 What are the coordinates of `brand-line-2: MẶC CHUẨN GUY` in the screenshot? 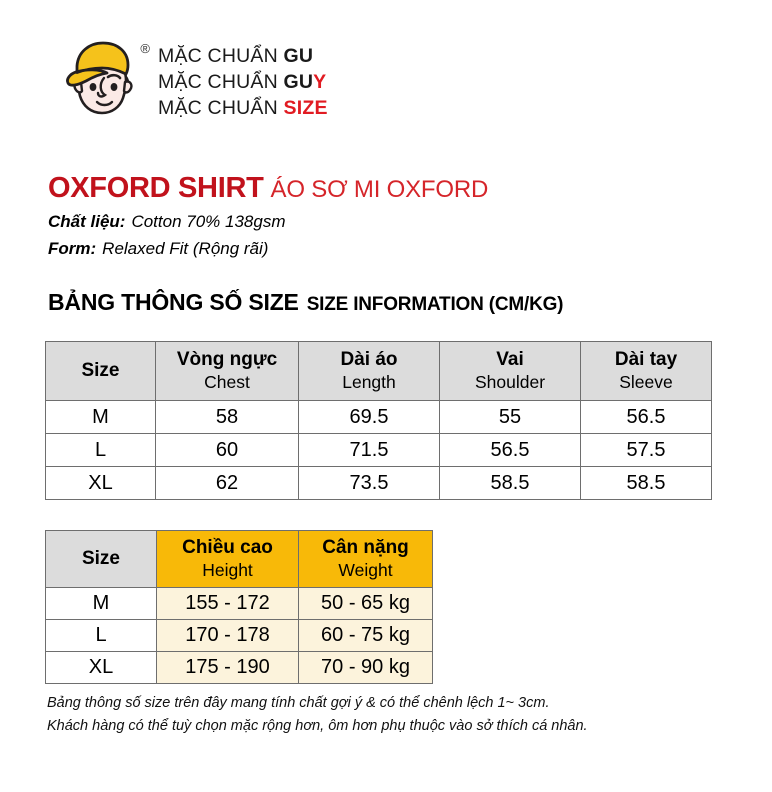 It's located at (243, 82).